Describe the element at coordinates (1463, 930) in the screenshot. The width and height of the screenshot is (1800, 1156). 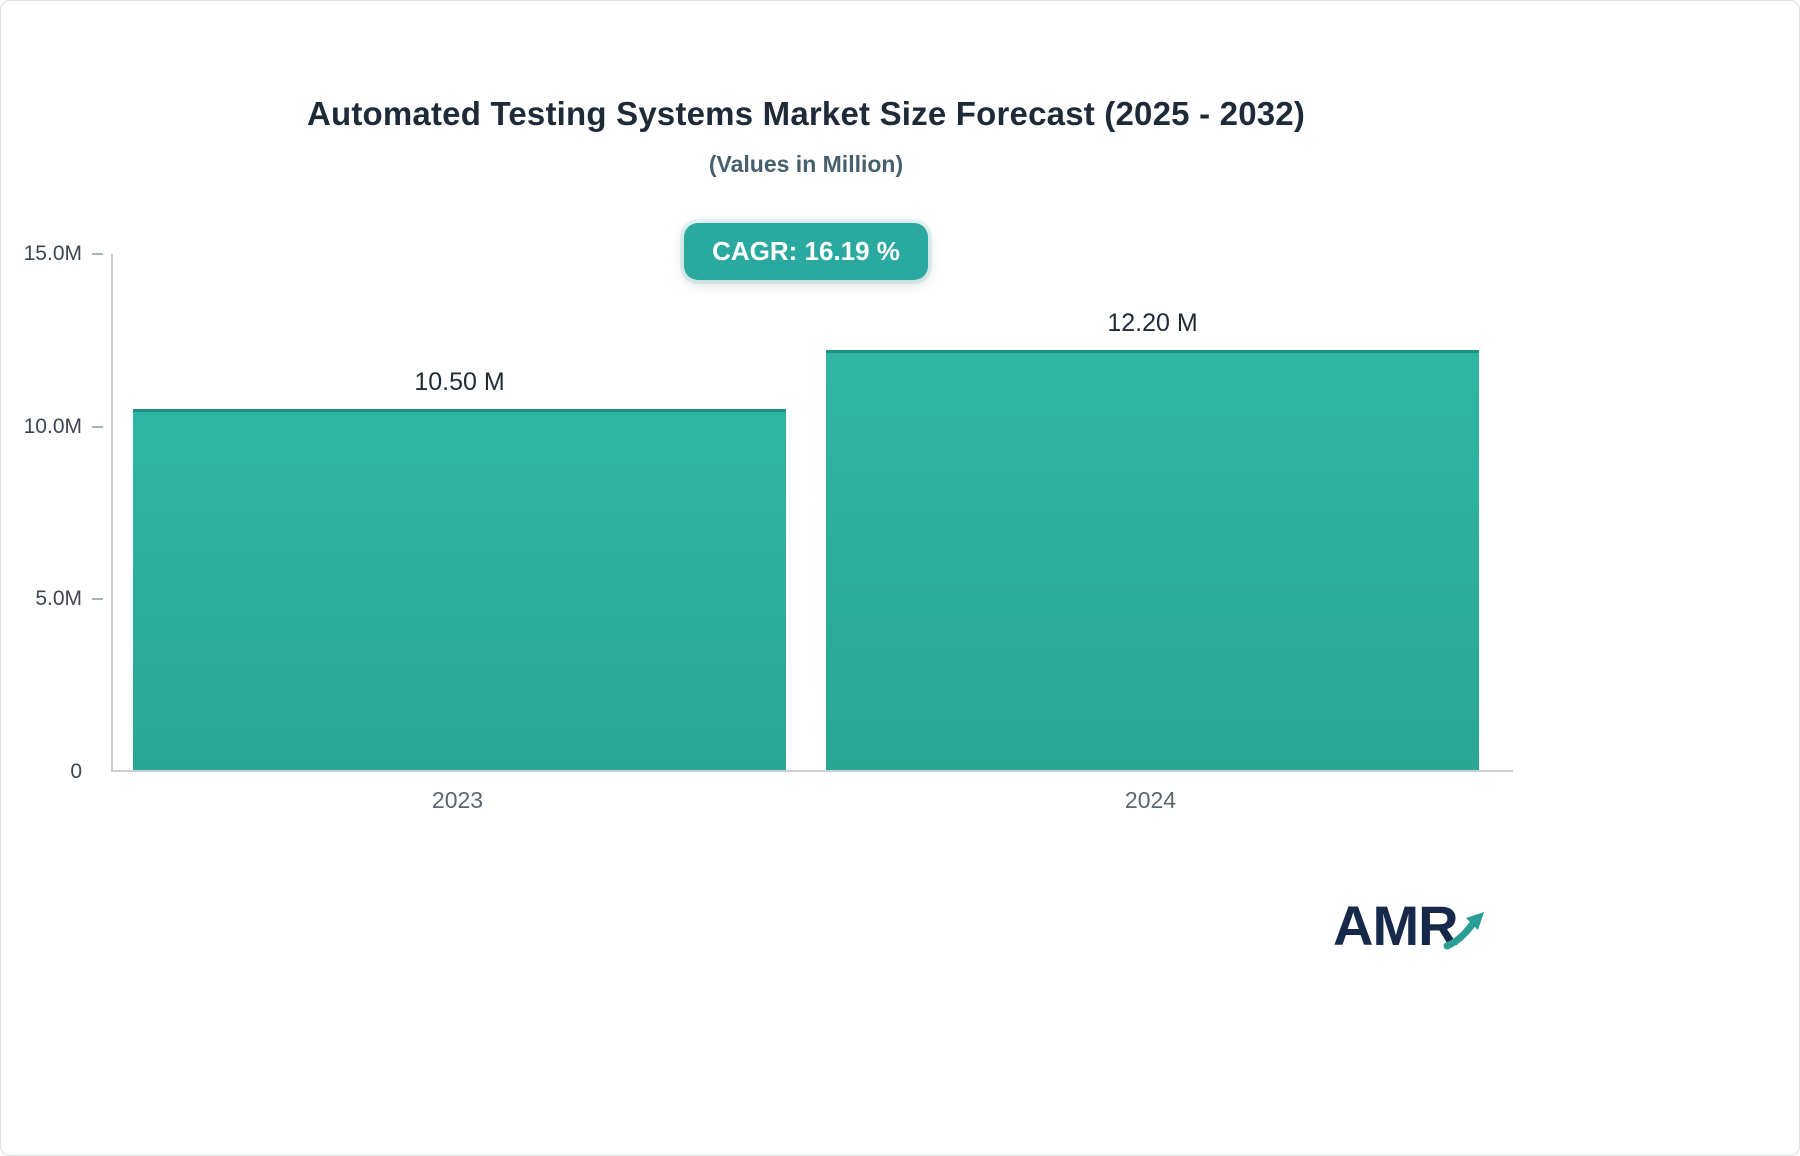
I see `logo-arrow-icon` at that location.